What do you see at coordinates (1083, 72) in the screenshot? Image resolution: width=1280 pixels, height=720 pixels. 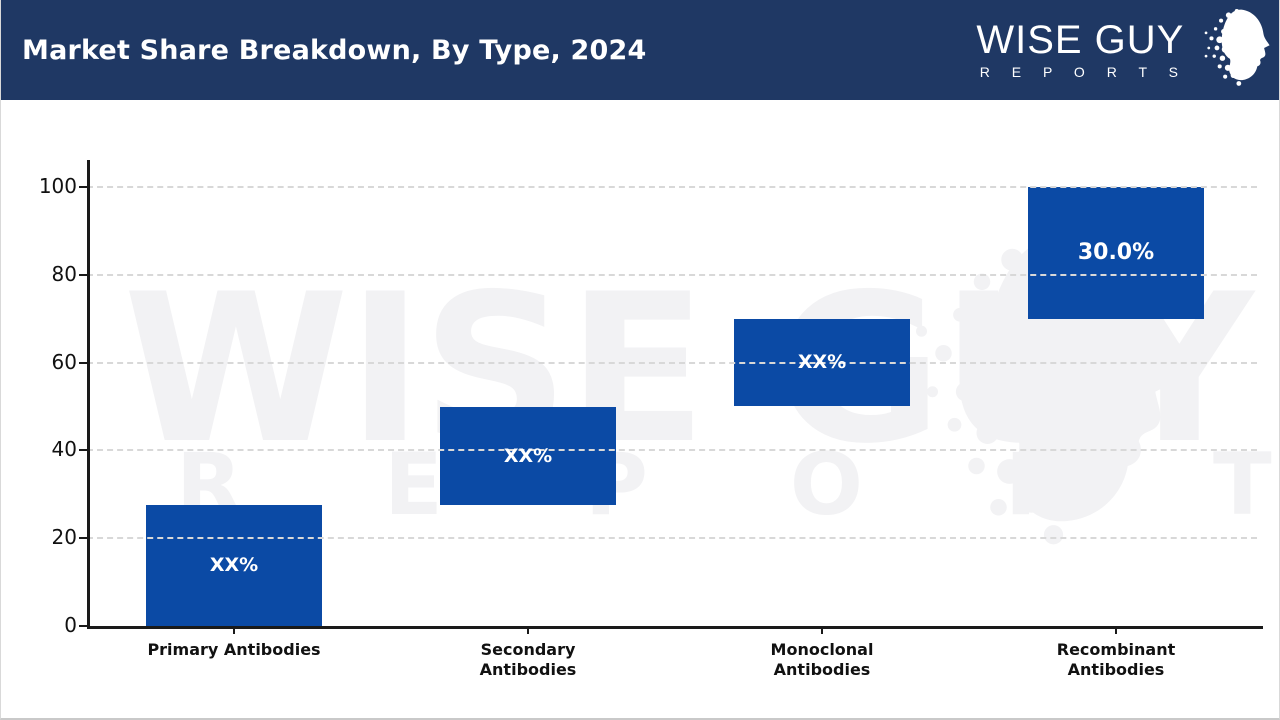 I see `logo-tagline: R E P O R T S` at bounding box center [1083, 72].